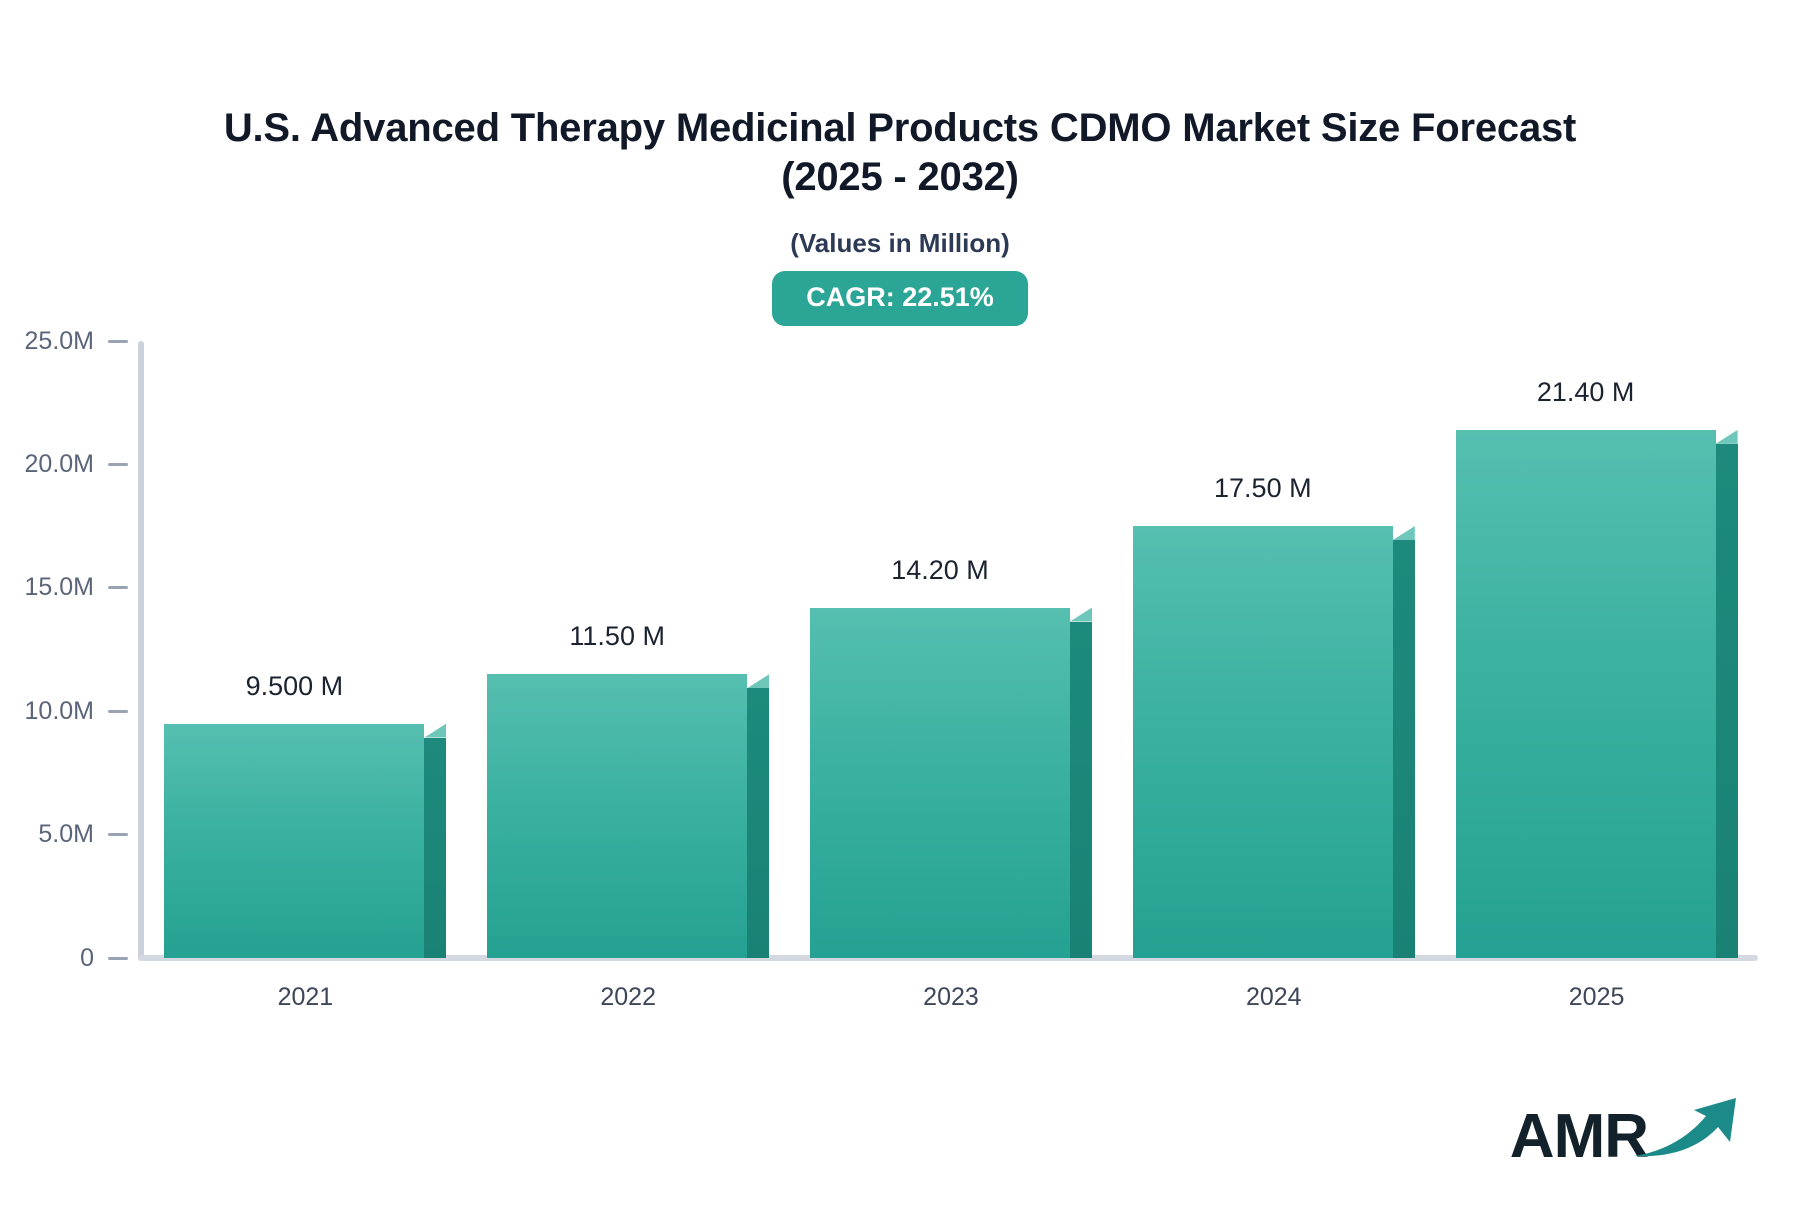 Image resolution: width=1800 pixels, height=1212 pixels. I want to click on y-axis-tick: 5.0M, so click(64, 834).